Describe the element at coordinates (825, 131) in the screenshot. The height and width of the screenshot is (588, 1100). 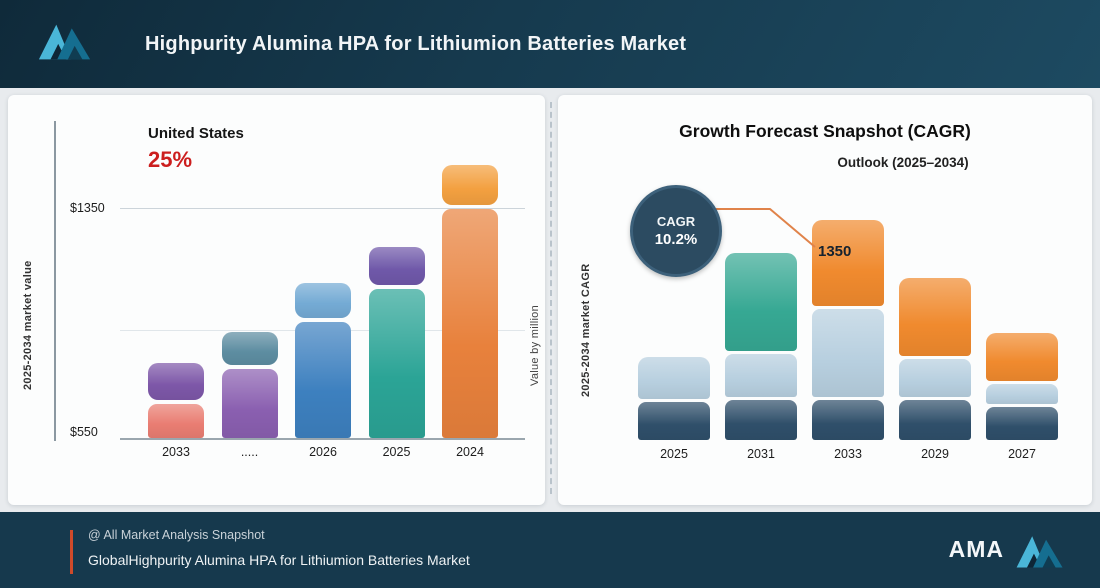
I see `right-panel-title: Growth Forecast Snapshot (CAGR)` at that location.